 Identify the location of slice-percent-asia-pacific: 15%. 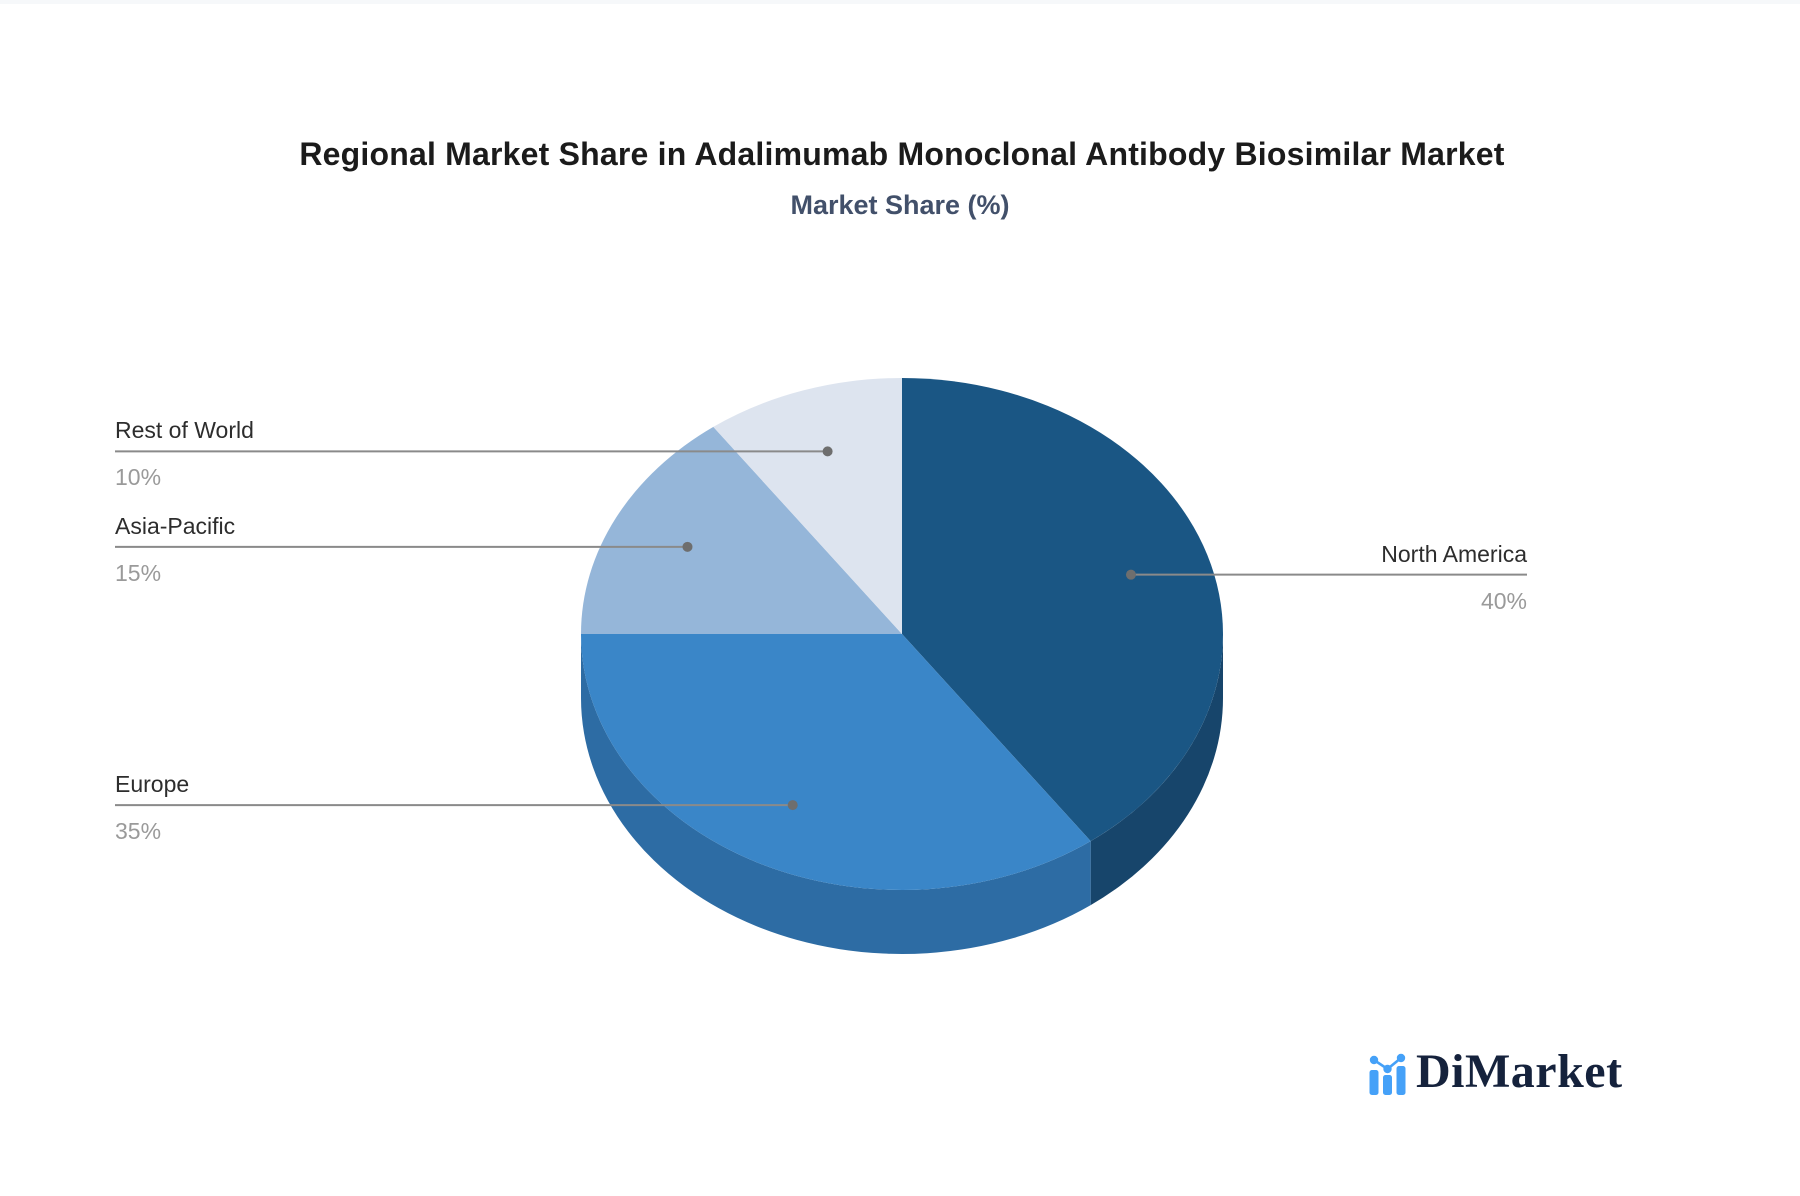
(138, 572).